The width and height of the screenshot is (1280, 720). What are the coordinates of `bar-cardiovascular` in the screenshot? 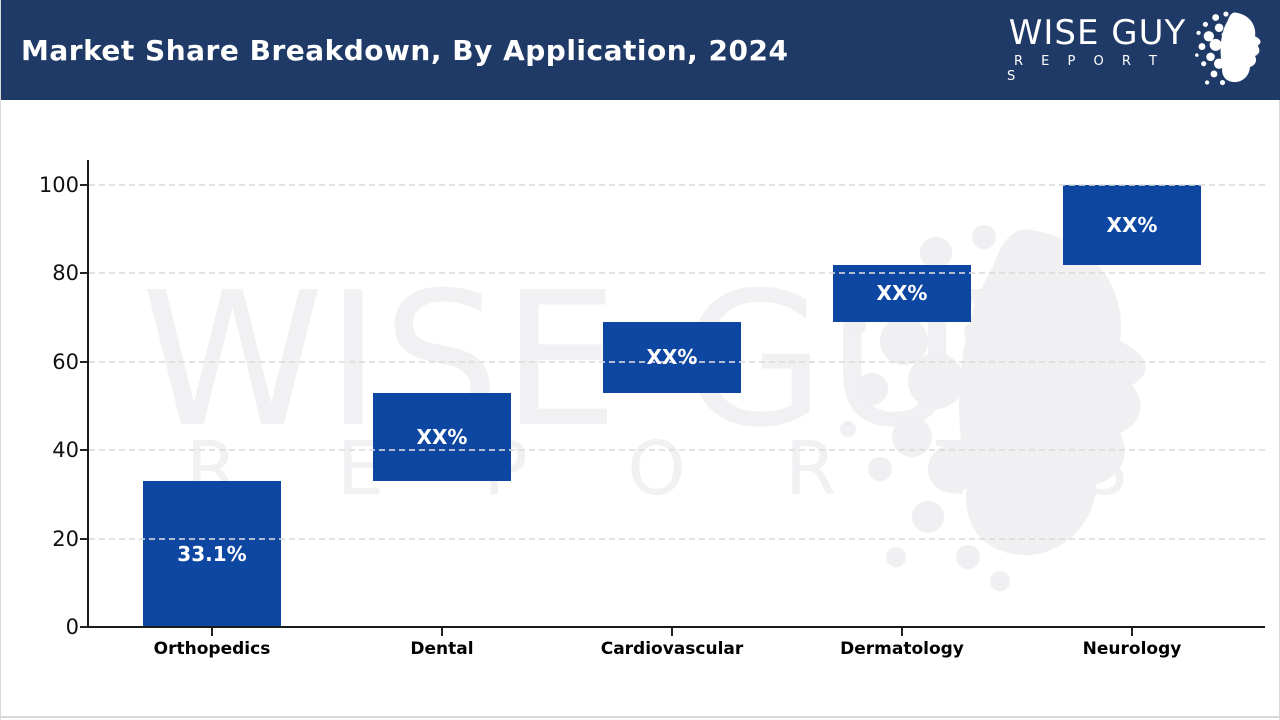 It's located at (672, 357).